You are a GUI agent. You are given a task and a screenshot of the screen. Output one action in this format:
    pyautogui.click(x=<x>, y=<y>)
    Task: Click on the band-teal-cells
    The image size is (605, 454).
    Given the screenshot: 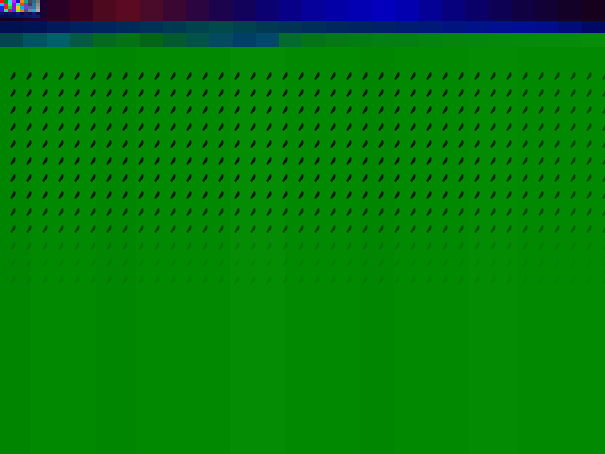 What is the action you would take?
    pyautogui.click(x=302, y=40)
    